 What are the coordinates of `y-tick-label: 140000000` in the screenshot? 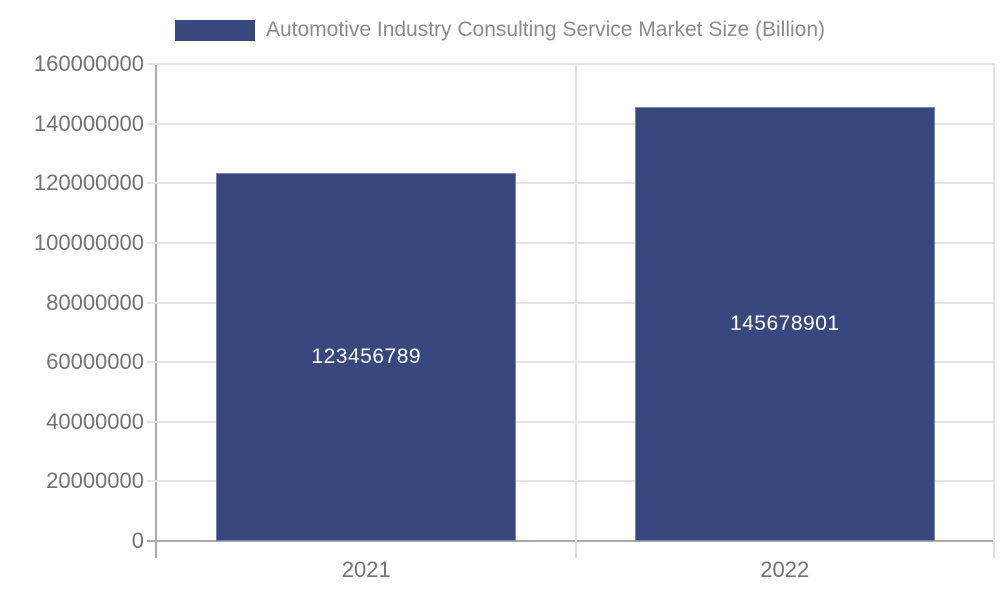 It's located at (88, 123).